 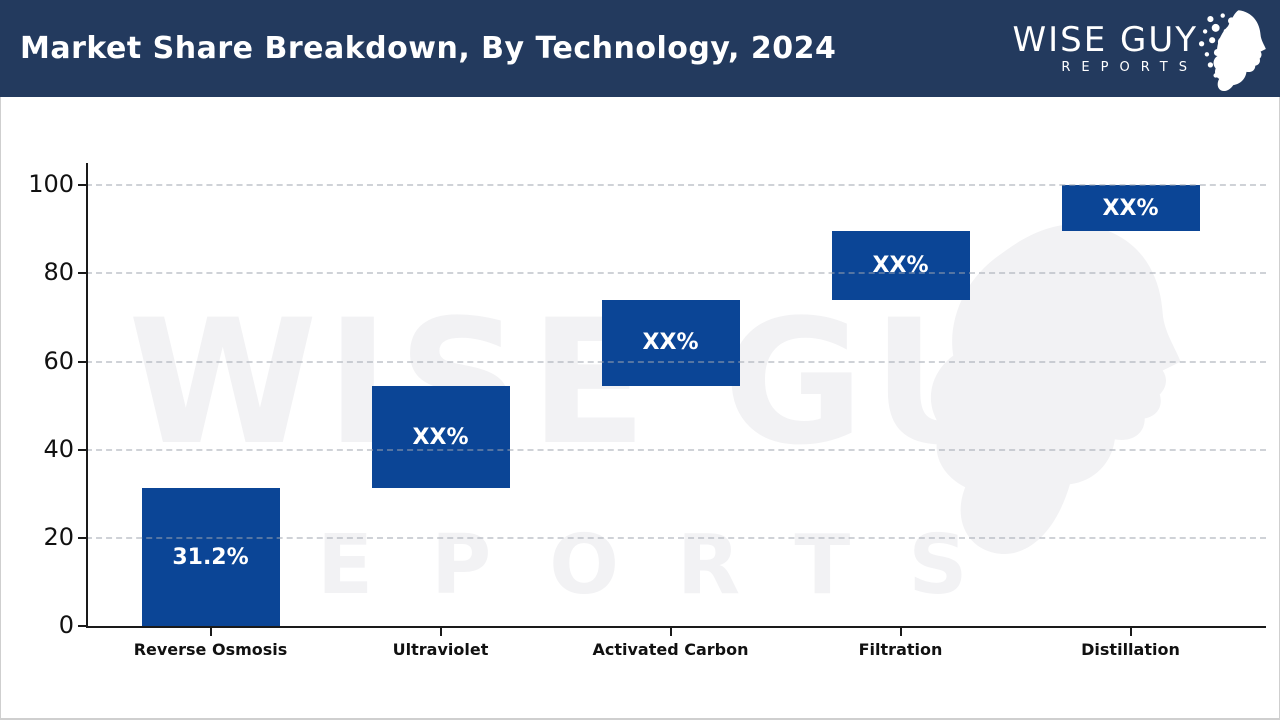 I want to click on bar-distillation: XX%, so click(x=1130, y=208).